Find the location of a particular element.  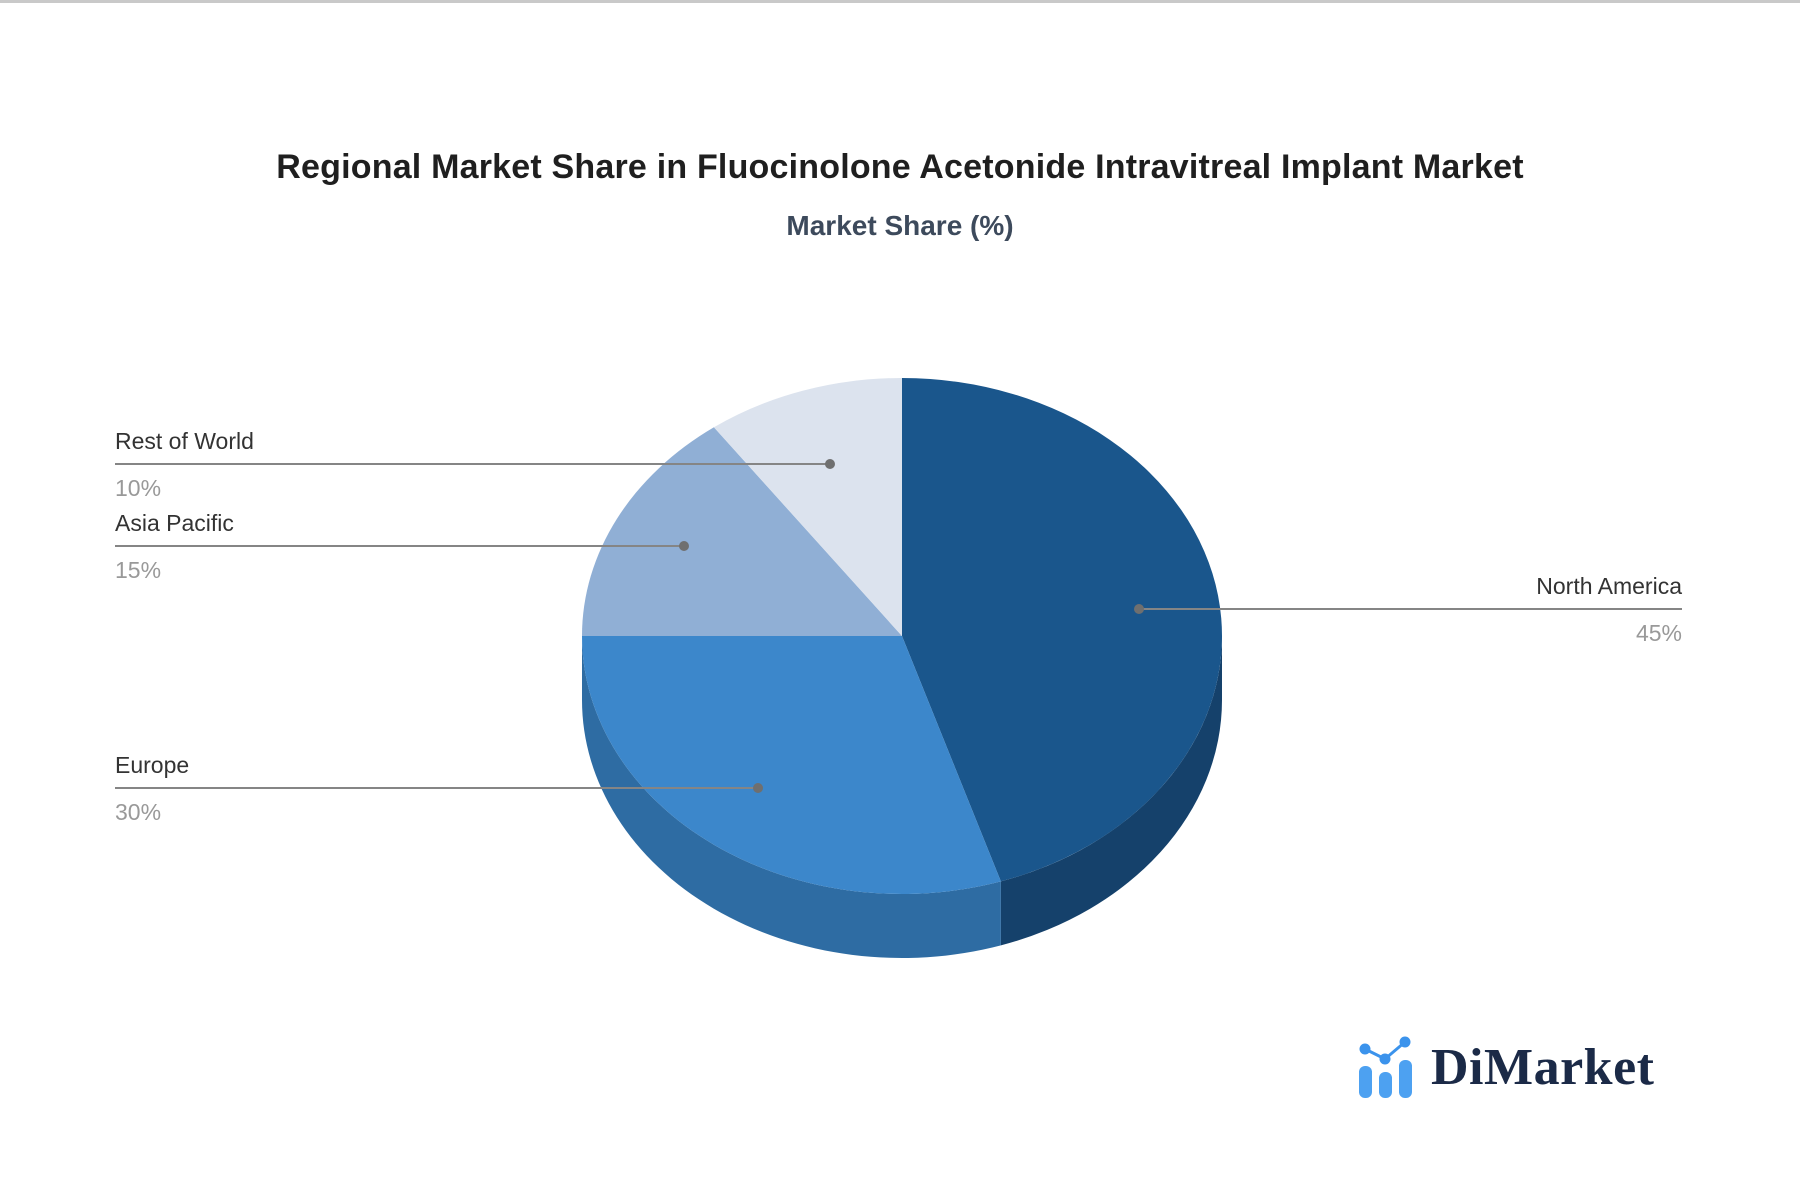

leader-dot-europe is located at coordinates (758, 788).